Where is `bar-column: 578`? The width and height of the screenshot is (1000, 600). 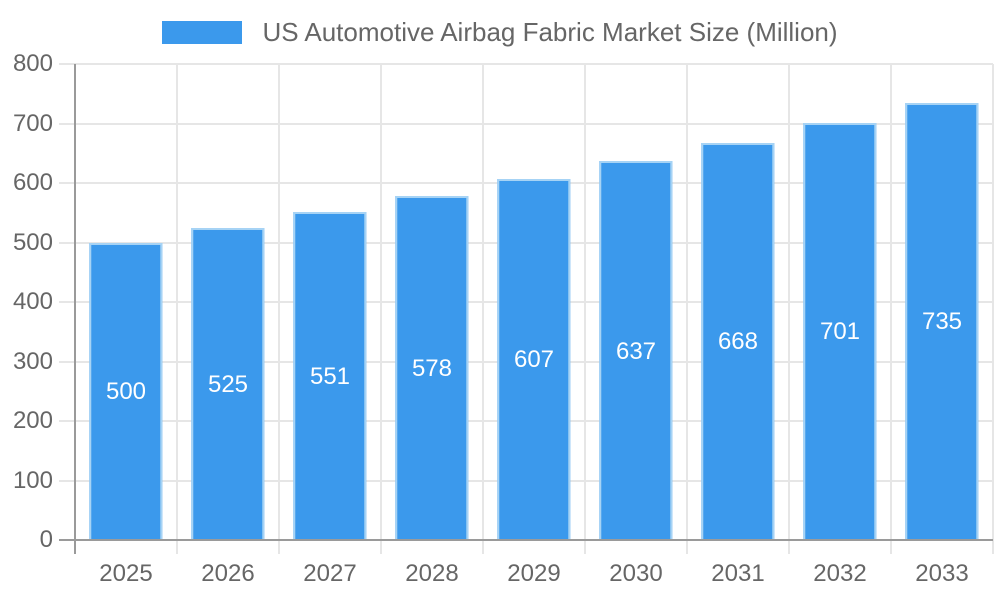
bar-column: 578 is located at coordinates (432, 302).